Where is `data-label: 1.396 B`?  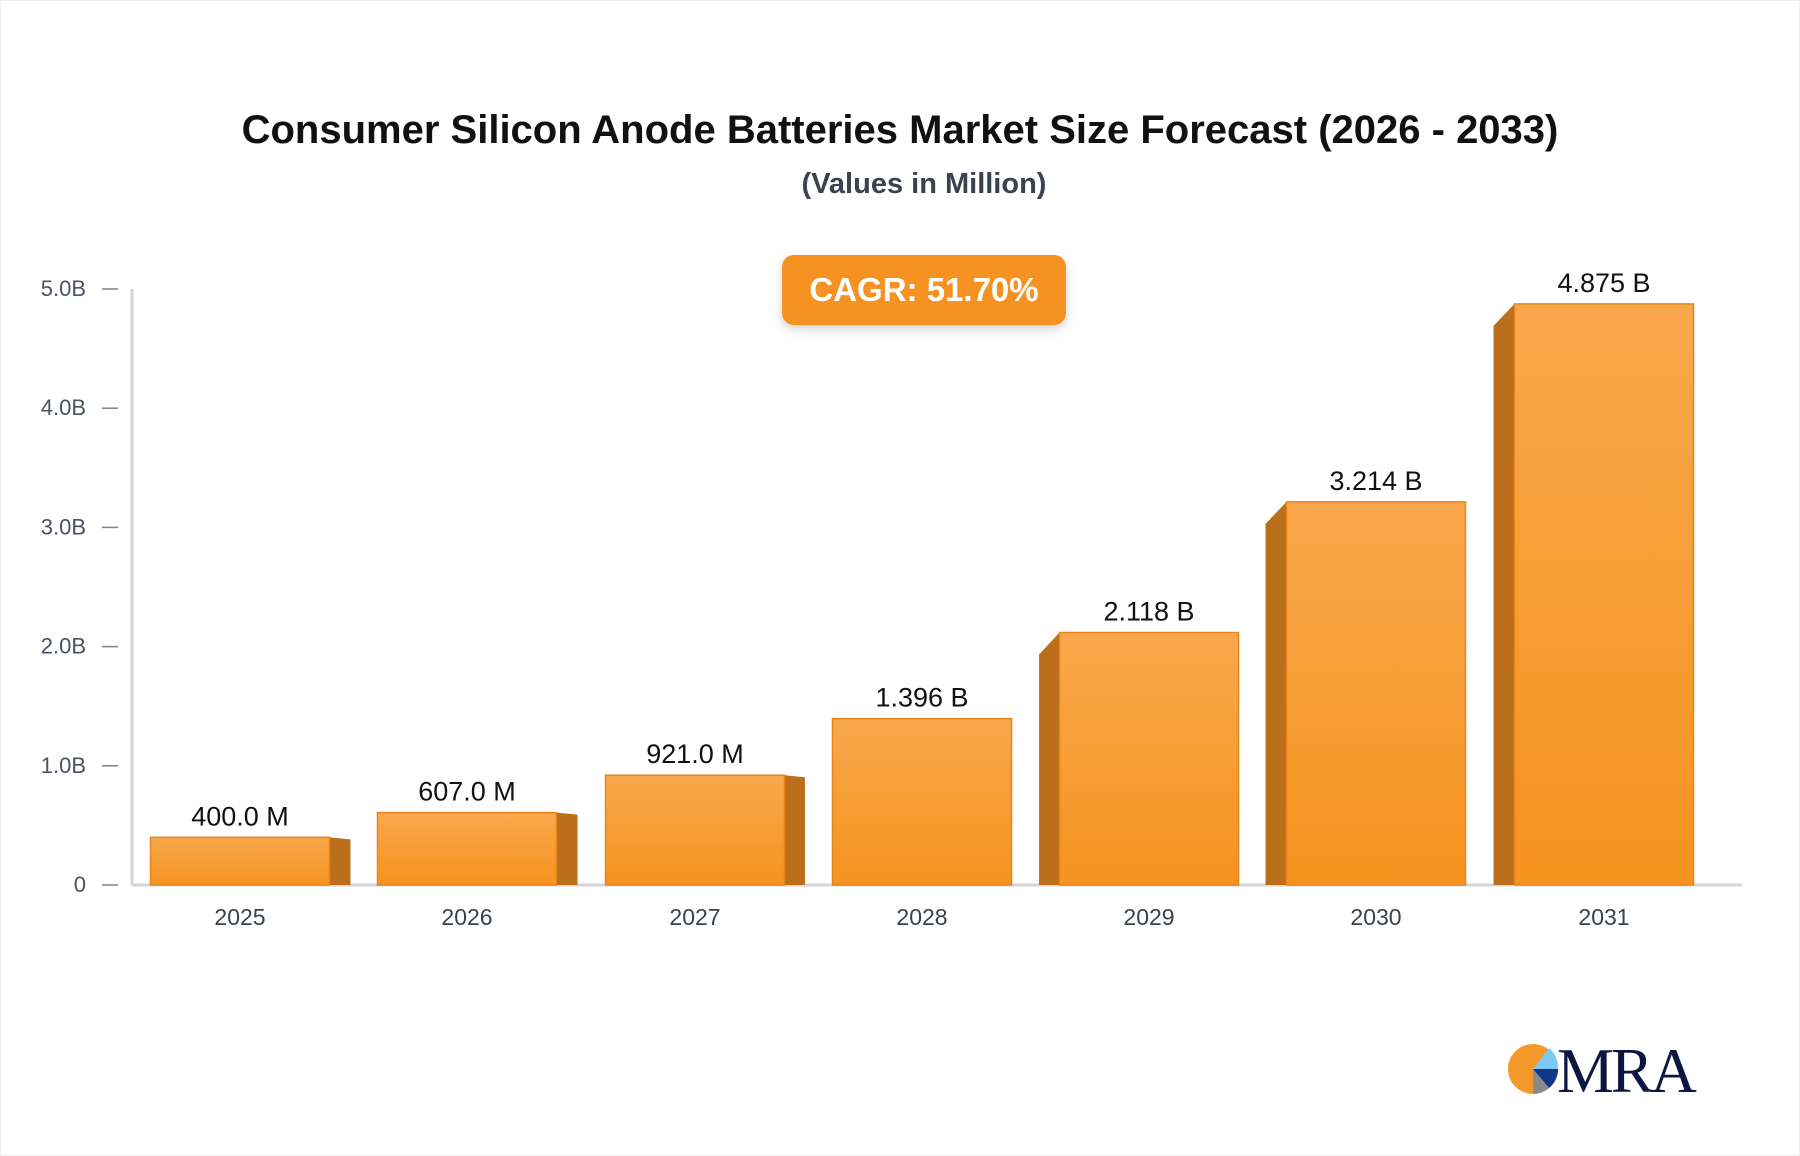
data-label: 1.396 B is located at coordinates (921, 698).